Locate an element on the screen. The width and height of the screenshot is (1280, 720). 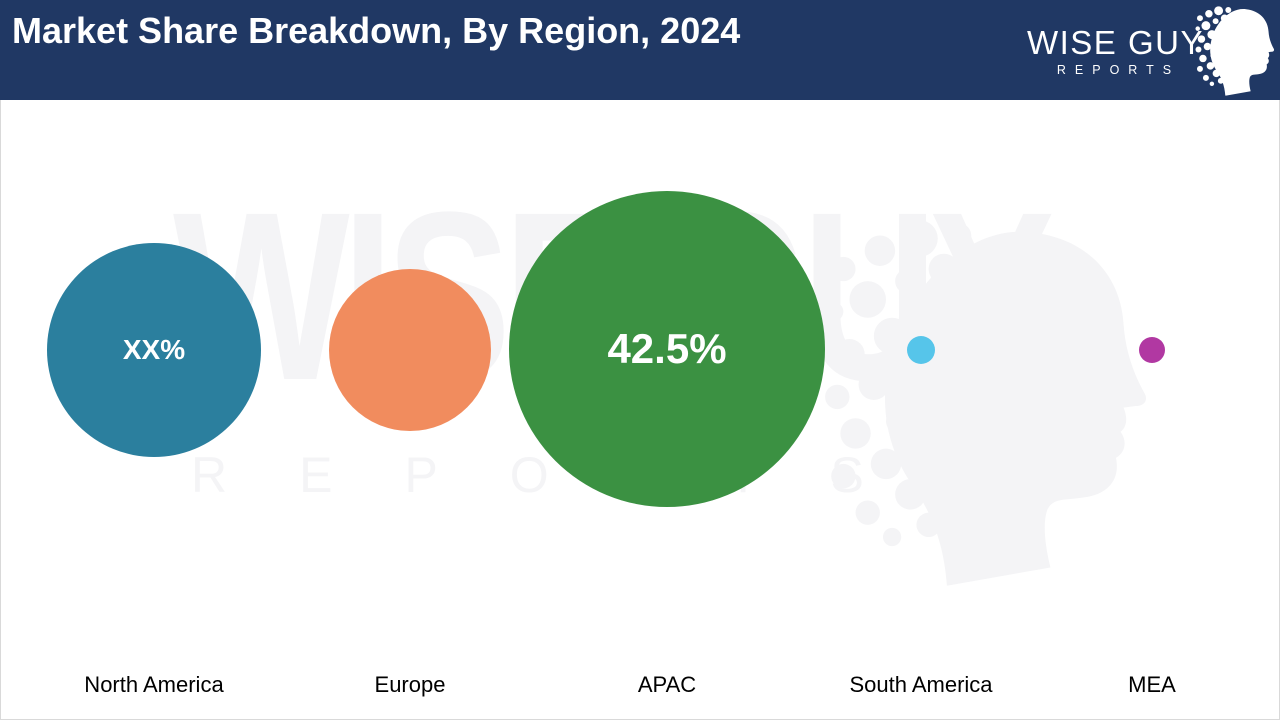
bubble-value-north-america: XX% is located at coordinates (154, 349).